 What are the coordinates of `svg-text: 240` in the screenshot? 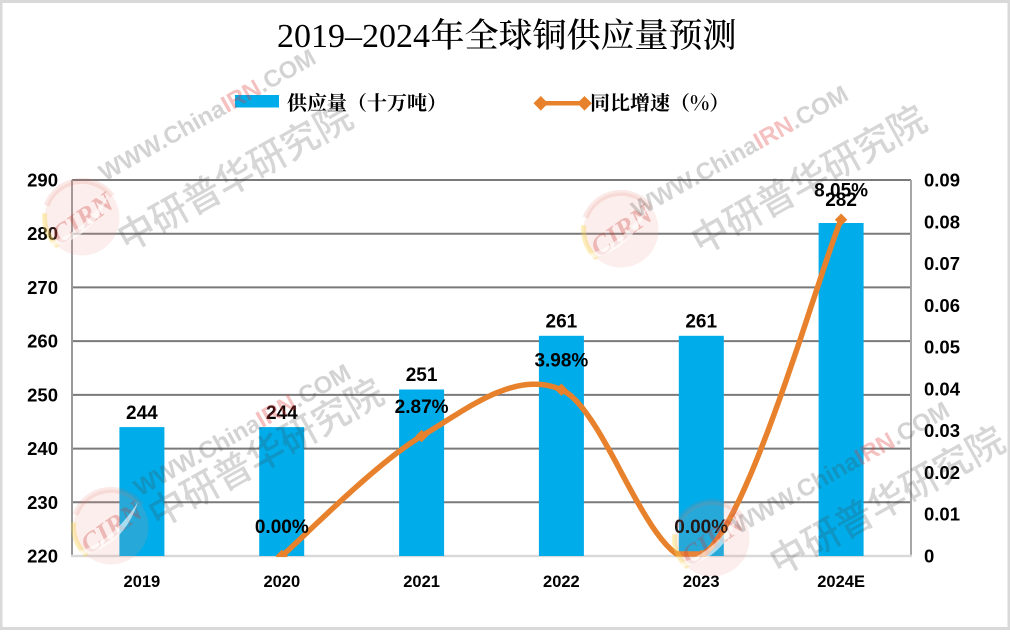 It's located at (42, 448).